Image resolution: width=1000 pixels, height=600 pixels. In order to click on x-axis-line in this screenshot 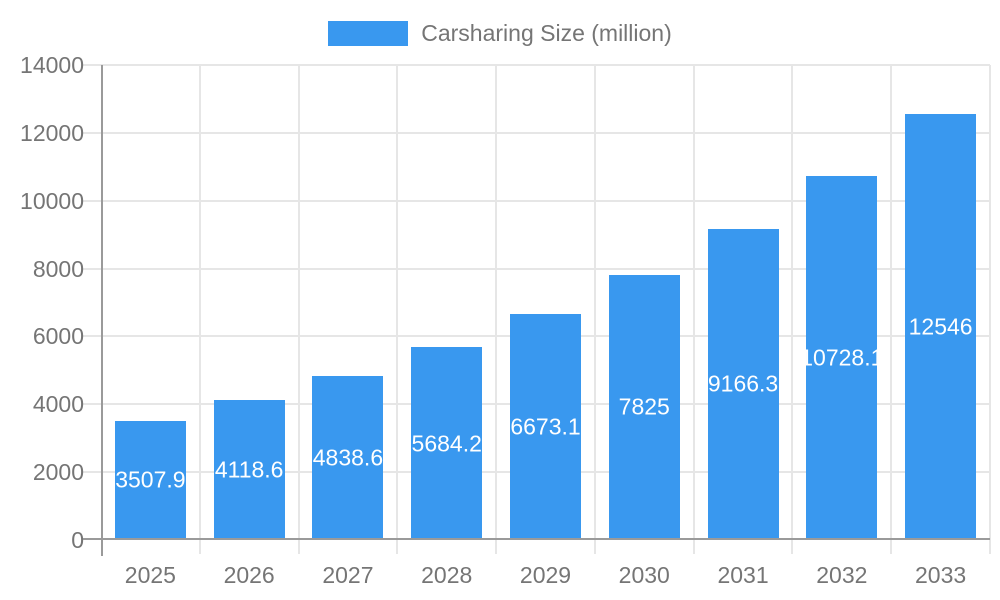, I will do `click(536, 539)`.